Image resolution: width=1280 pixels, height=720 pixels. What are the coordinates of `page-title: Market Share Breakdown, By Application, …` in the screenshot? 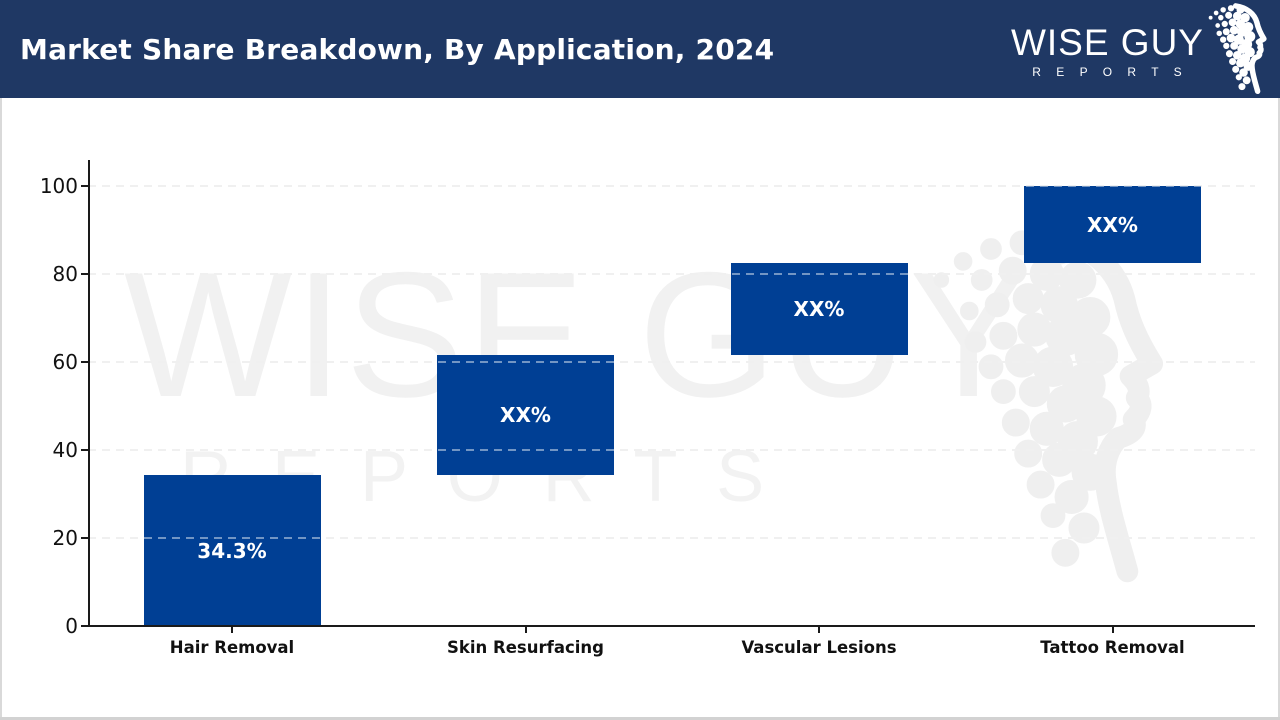 It's located at (397, 49).